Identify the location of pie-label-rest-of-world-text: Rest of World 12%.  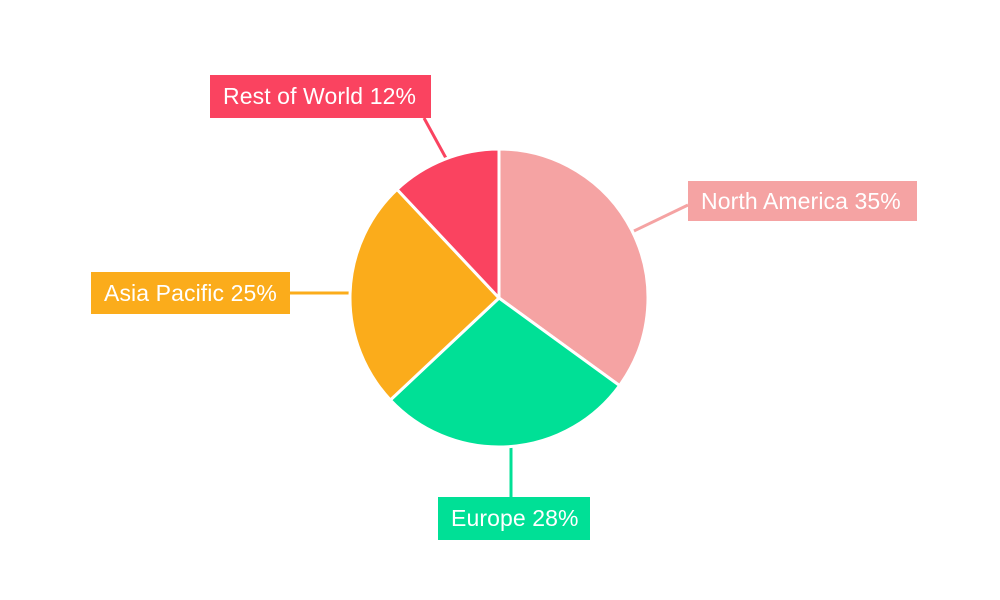
(320, 96).